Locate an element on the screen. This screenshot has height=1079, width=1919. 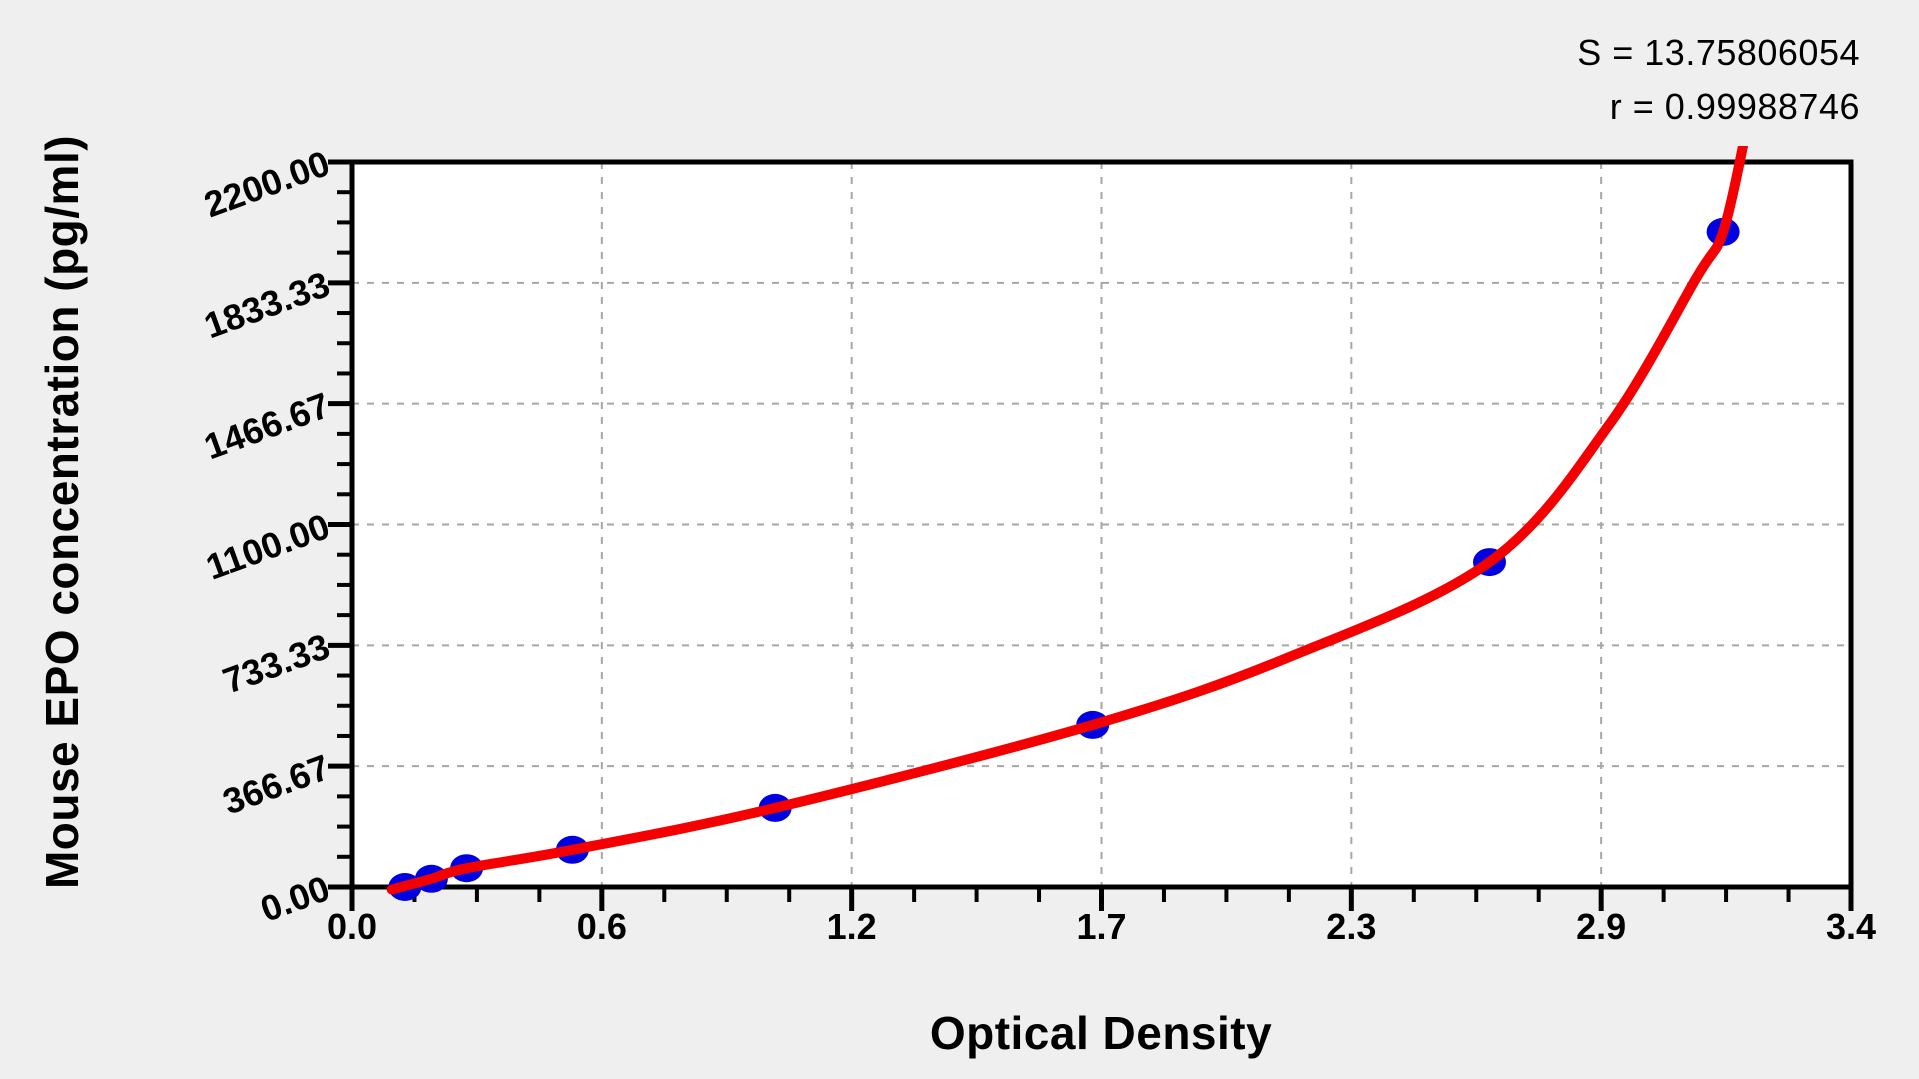
stat-s-value: S = 13.75806054 is located at coordinates (1718, 52).